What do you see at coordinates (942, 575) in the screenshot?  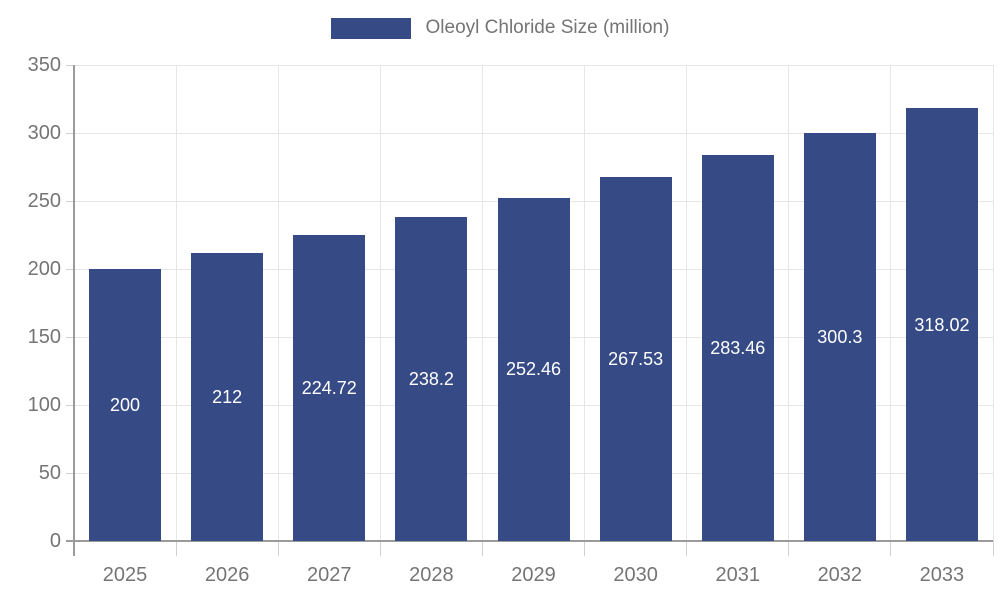 I see `x-axis-label: 2033` at bounding box center [942, 575].